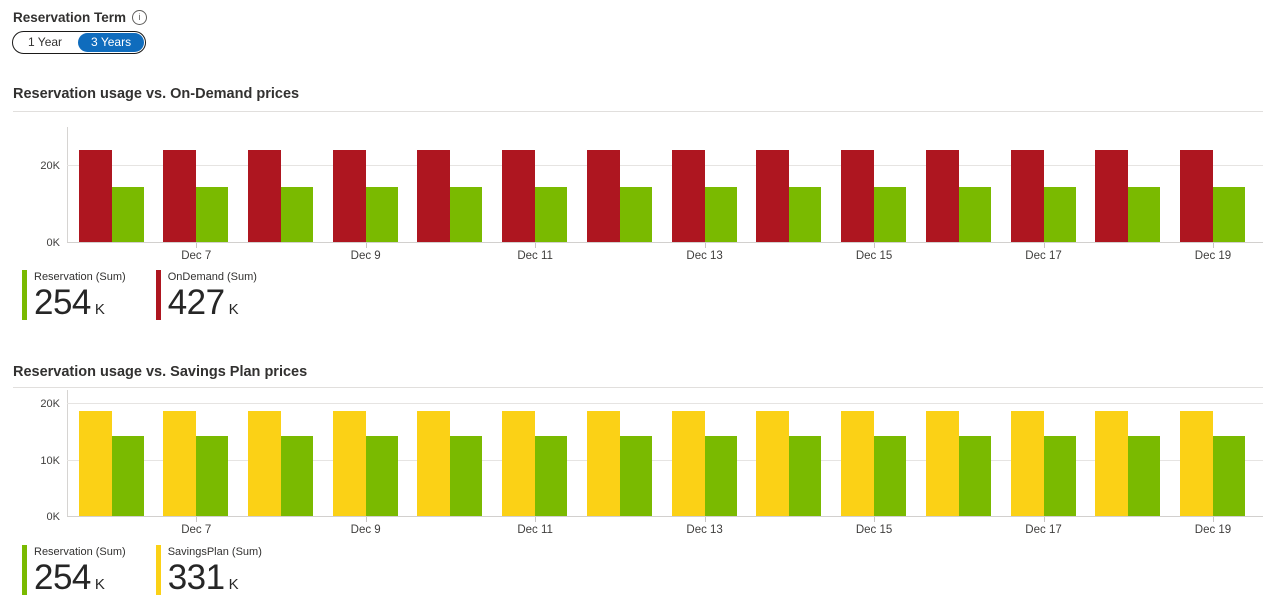 The image size is (1263, 606). What do you see at coordinates (70, 17) in the screenshot?
I see `reservation-term-label-text: Reservation Term` at bounding box center [70, 17].